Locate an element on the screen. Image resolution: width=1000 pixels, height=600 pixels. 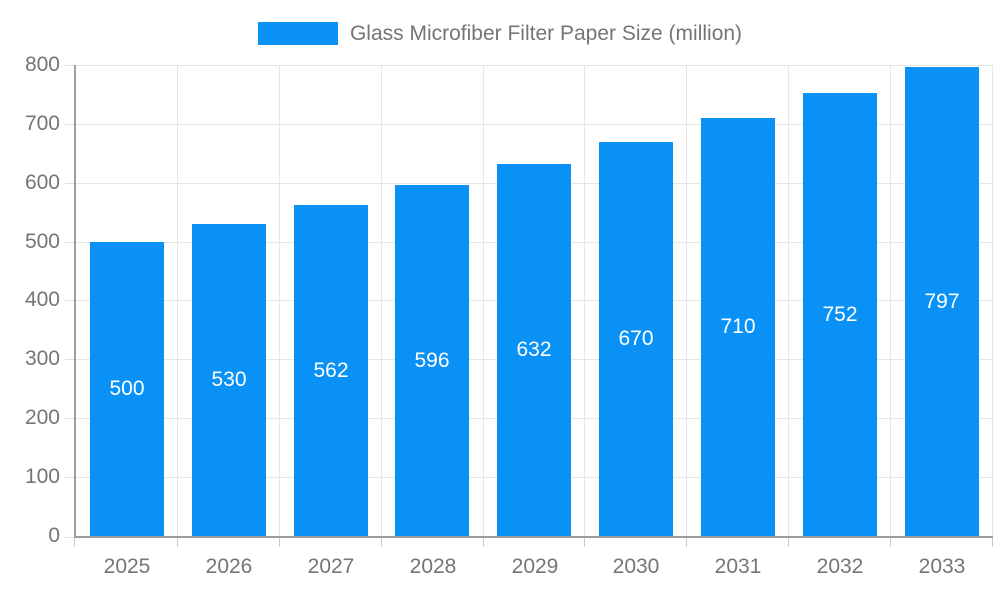
bar-value-label-2029: 632 is located at coordinates (534, 349).